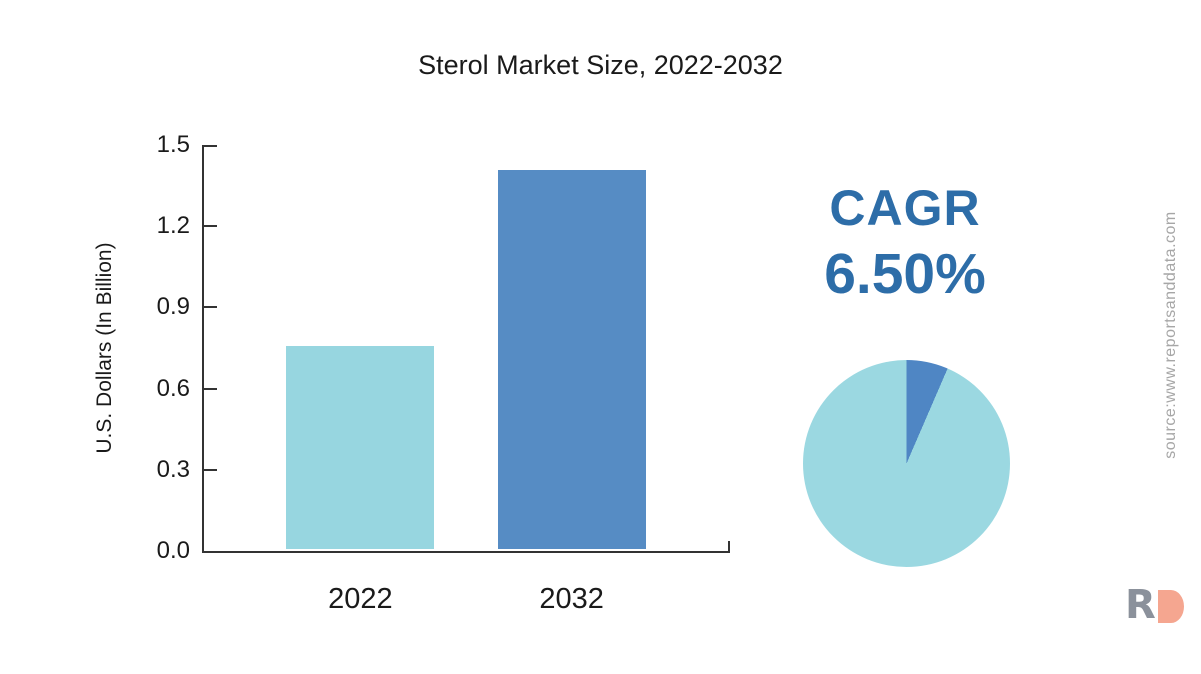 This screenshot has height=674, width=1201. I want to click on x-axis-line, so click(466, 552).